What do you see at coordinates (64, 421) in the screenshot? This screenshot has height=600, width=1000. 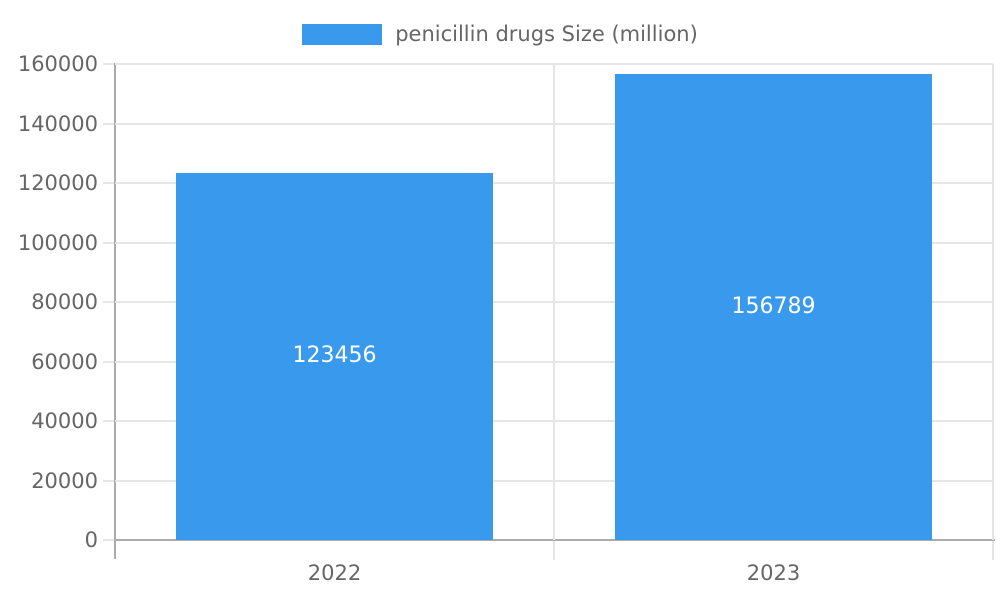 I see `y-axis-tick-label: 40000` at bounding box center [64, 421].